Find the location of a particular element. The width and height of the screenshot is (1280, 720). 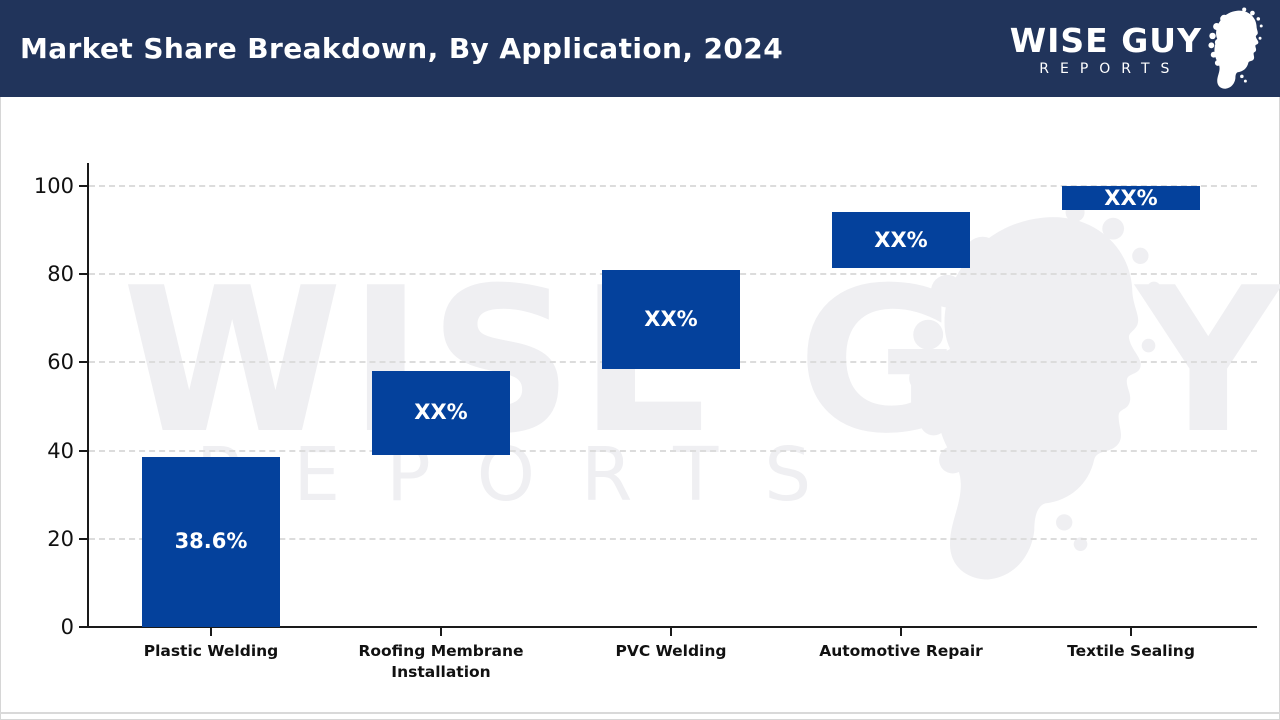

logo-reports-label: REPORTS is located at coordinates (1110, 68).